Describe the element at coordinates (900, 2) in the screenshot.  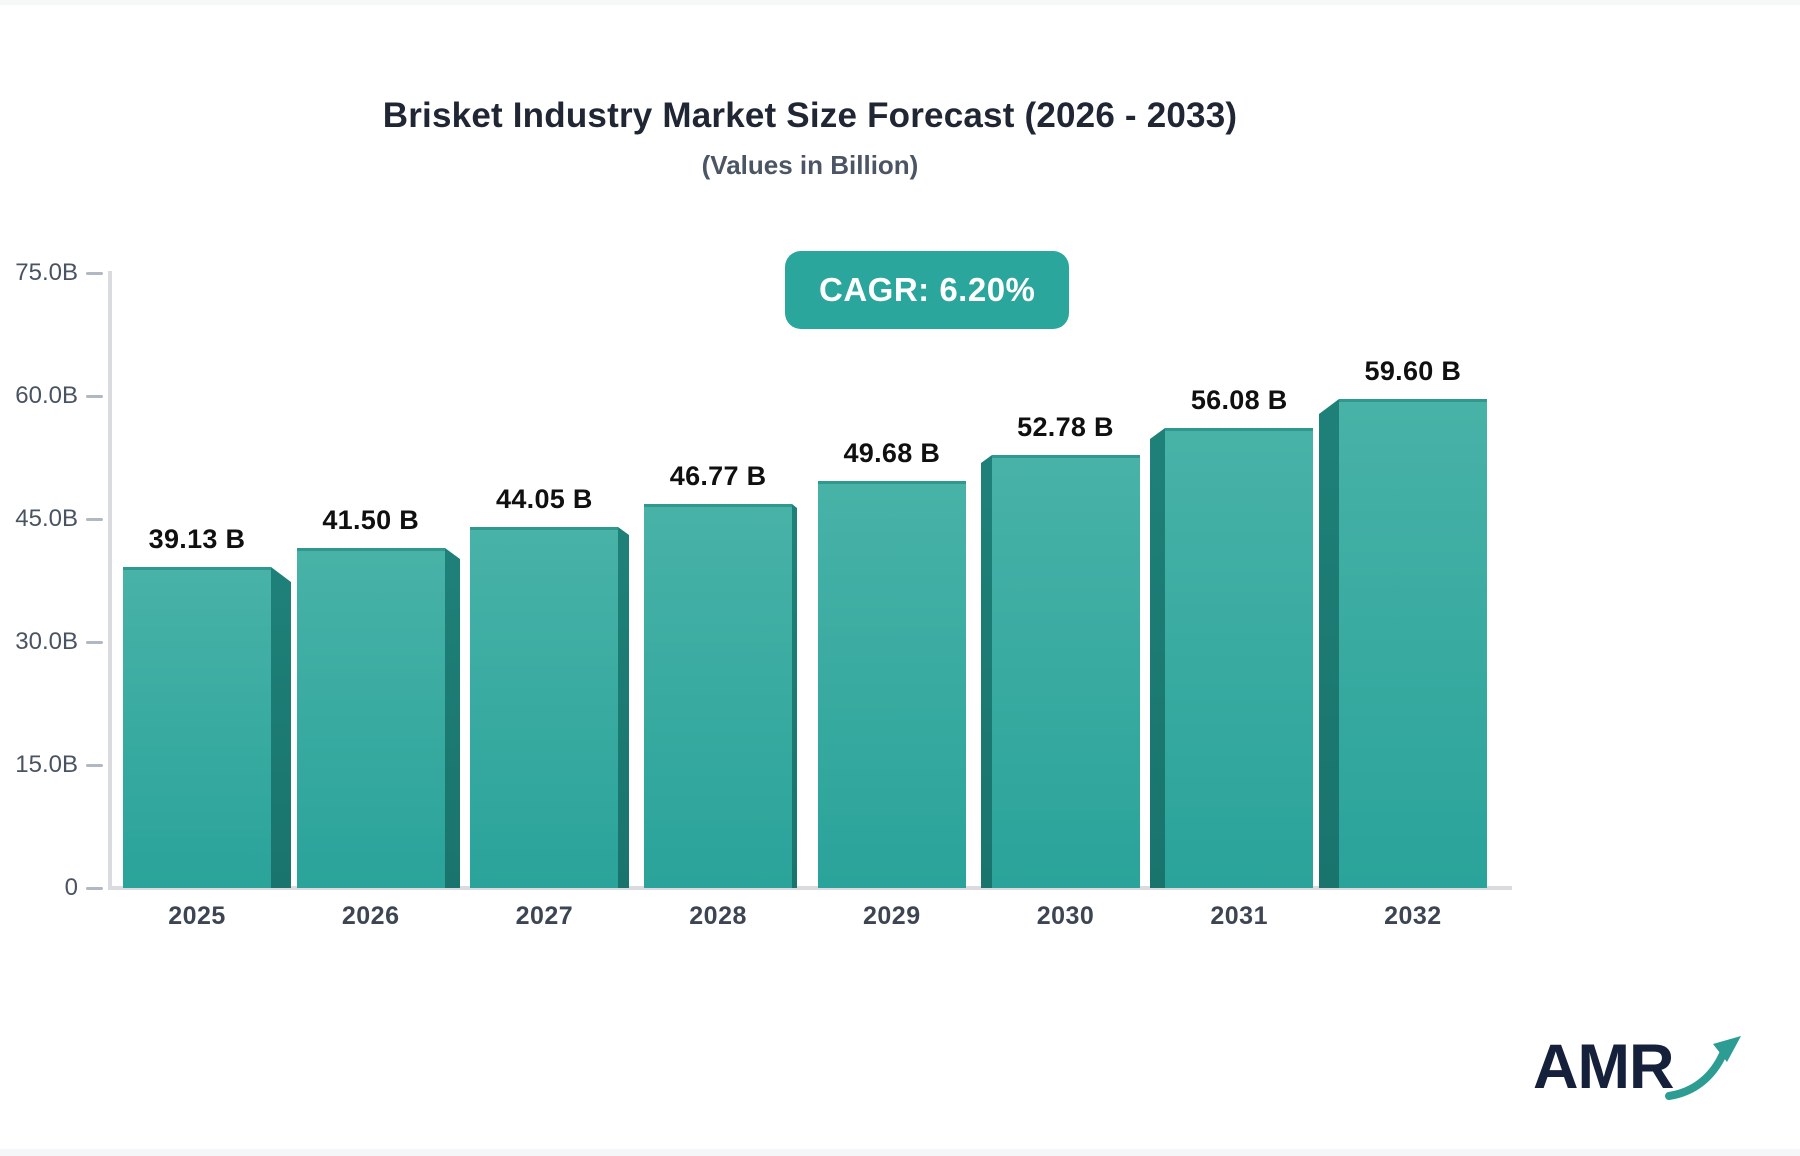
I see `top-border-strip` at that location.